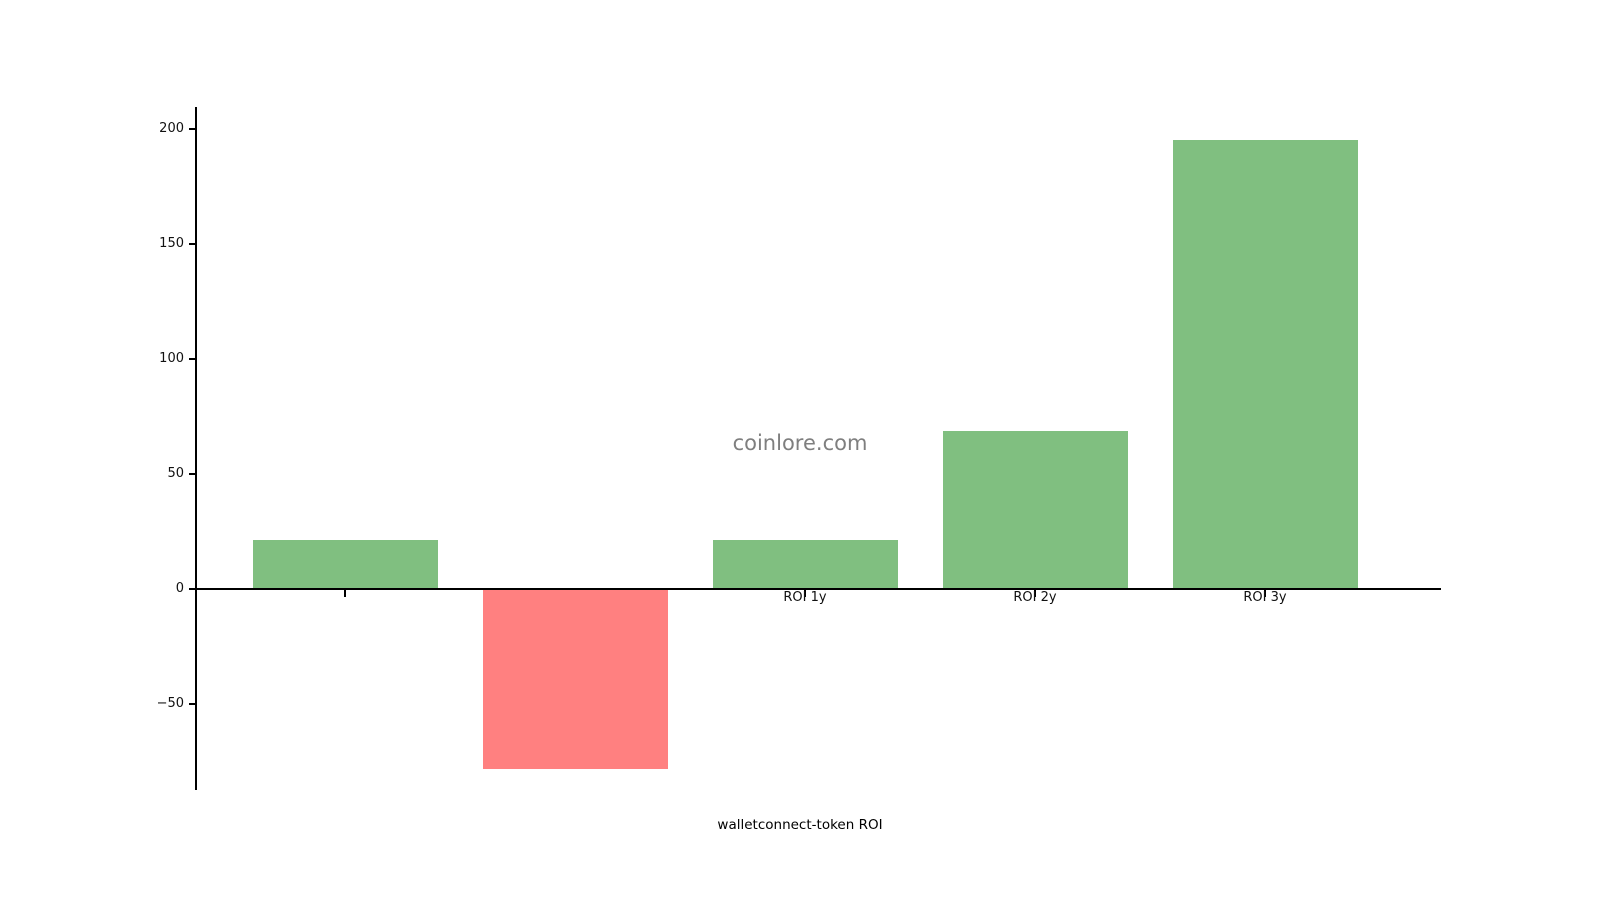 This screenshot has width=1600, height=900. Describe the element at coordinates (171, 358) in the screenshot. I see `y-tick-label: 100` at that location.